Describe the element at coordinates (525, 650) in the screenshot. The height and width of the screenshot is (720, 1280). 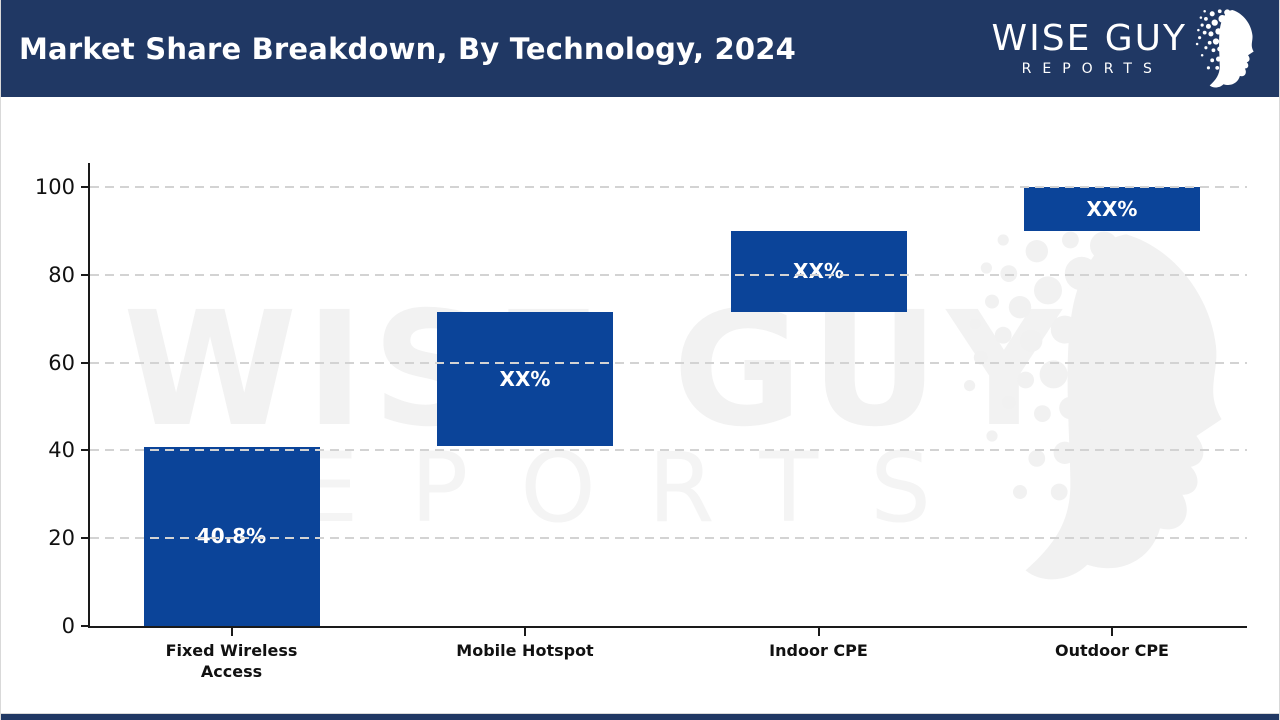
I see `x-category-label: Mobile Hotspot` at that location.